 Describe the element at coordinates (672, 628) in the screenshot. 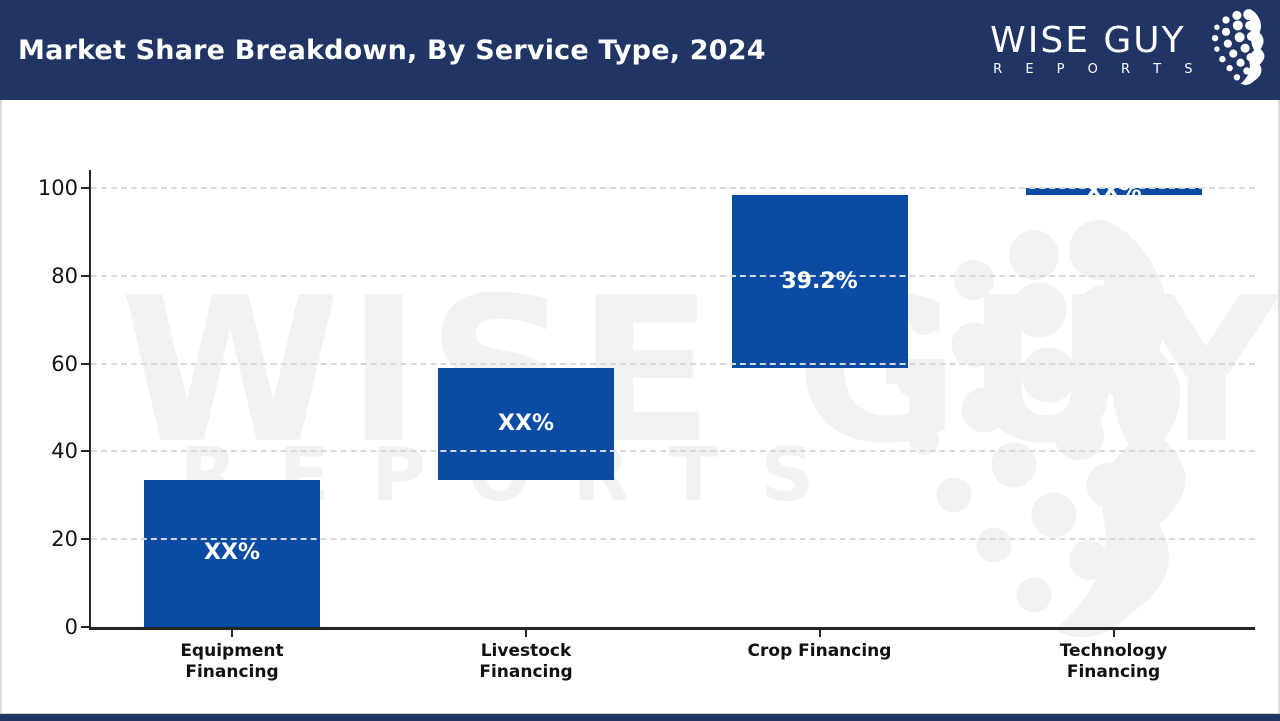

I see `x-axis-line` at that location.